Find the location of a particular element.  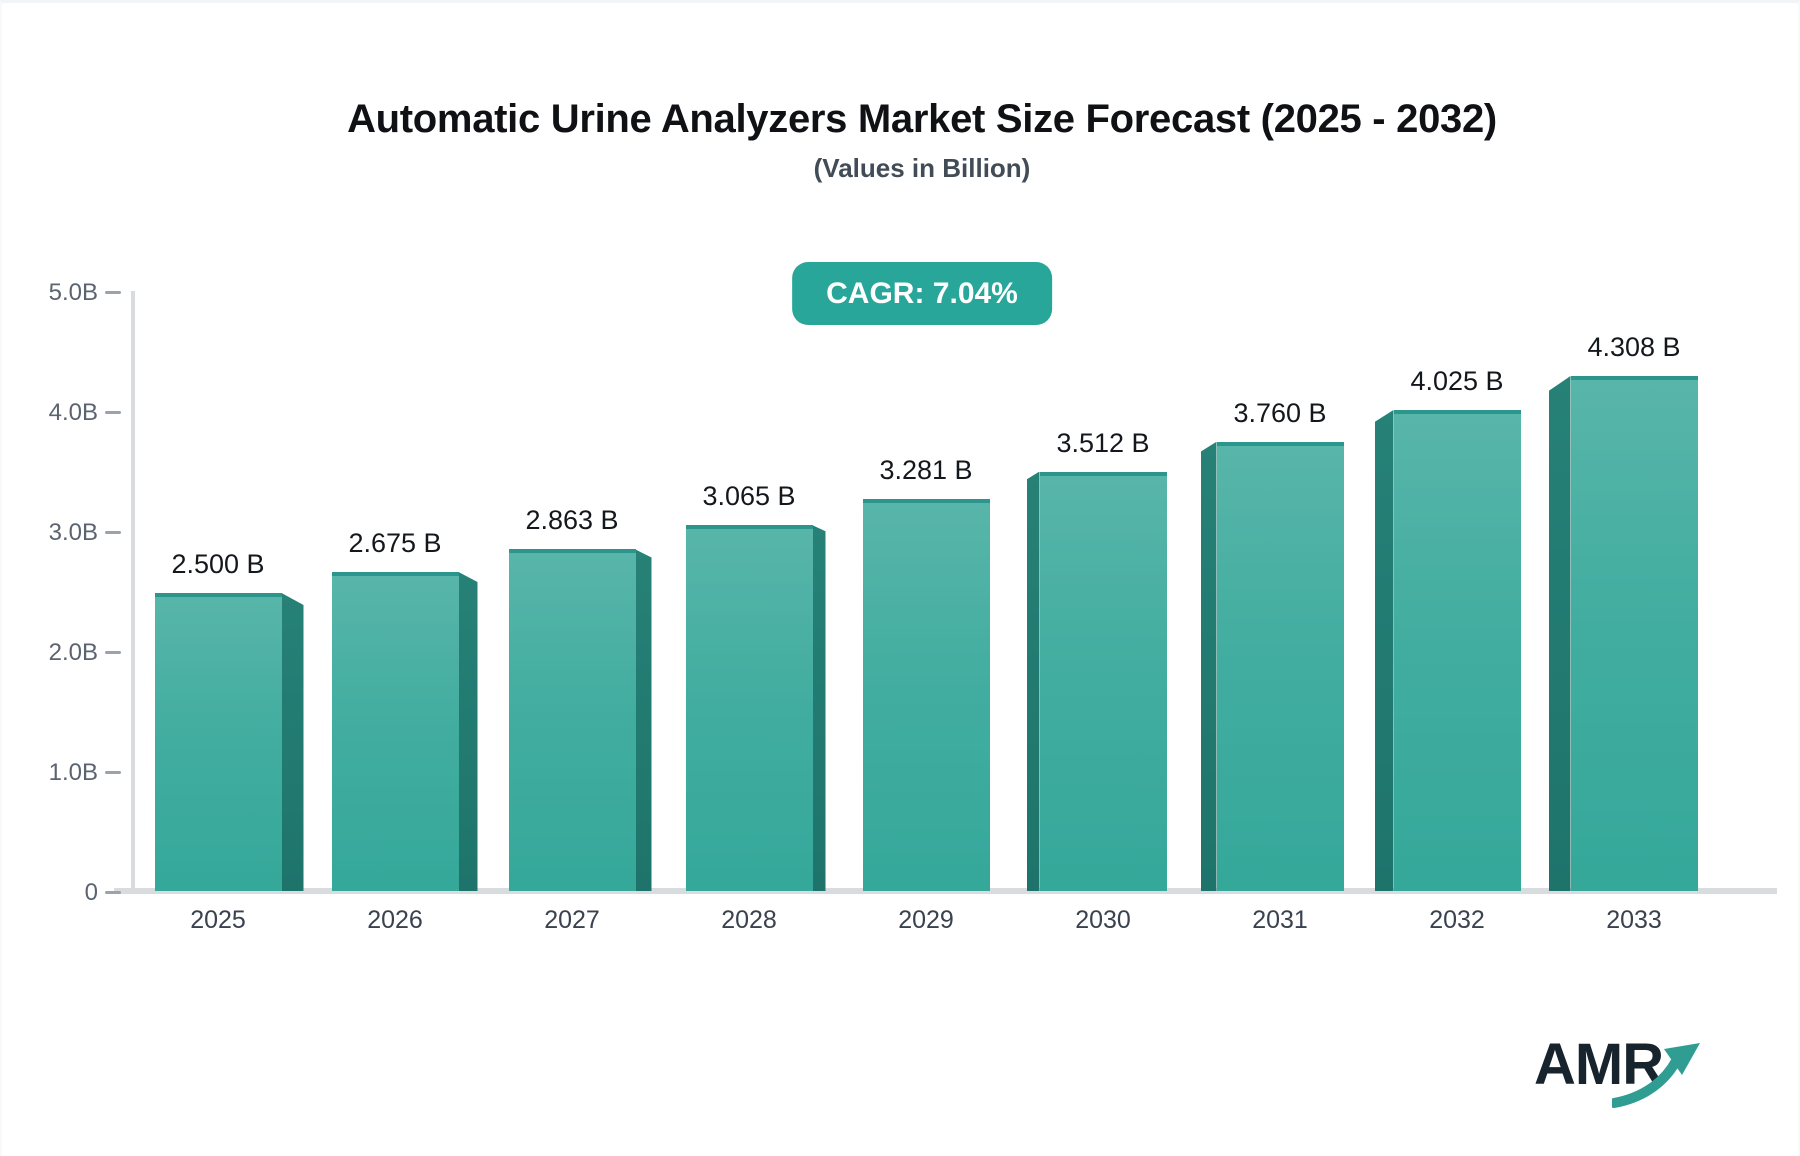

y-axis-tick-label: 4.0B is located at coordinates (73, 412).